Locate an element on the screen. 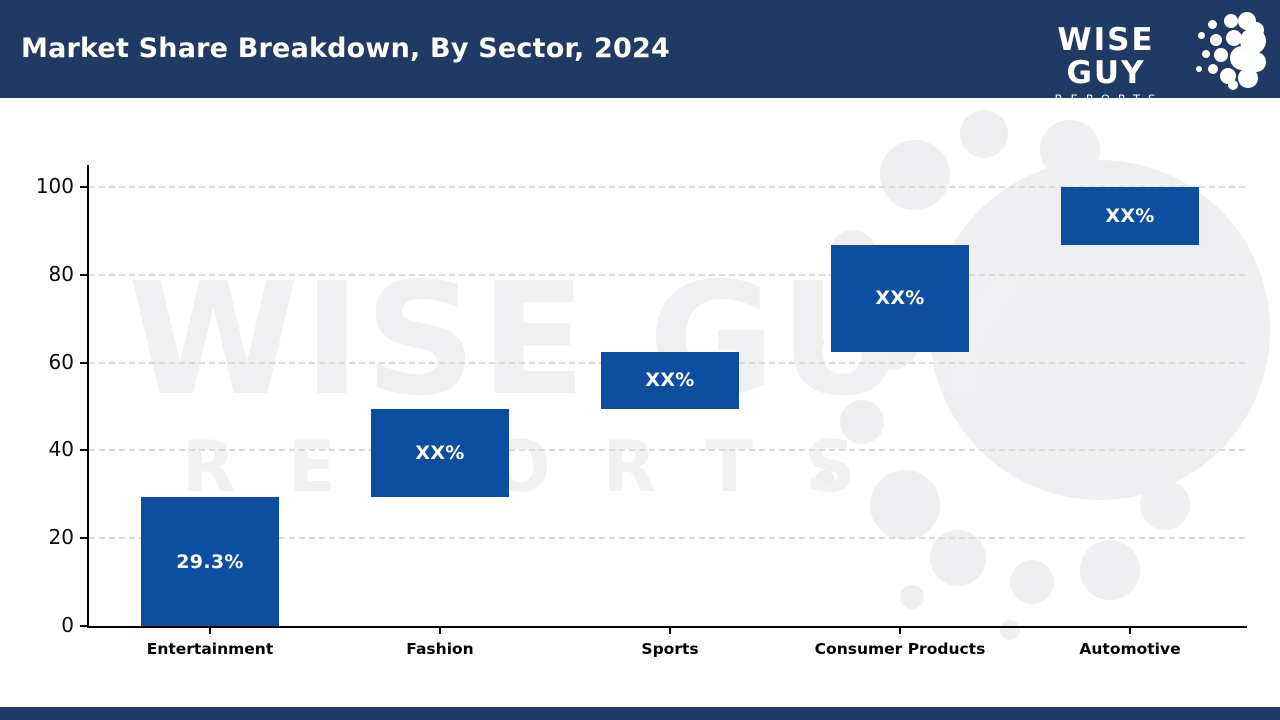 The image size is (1280, 720). bar: 29.3% is located at coordinates (210, 561).